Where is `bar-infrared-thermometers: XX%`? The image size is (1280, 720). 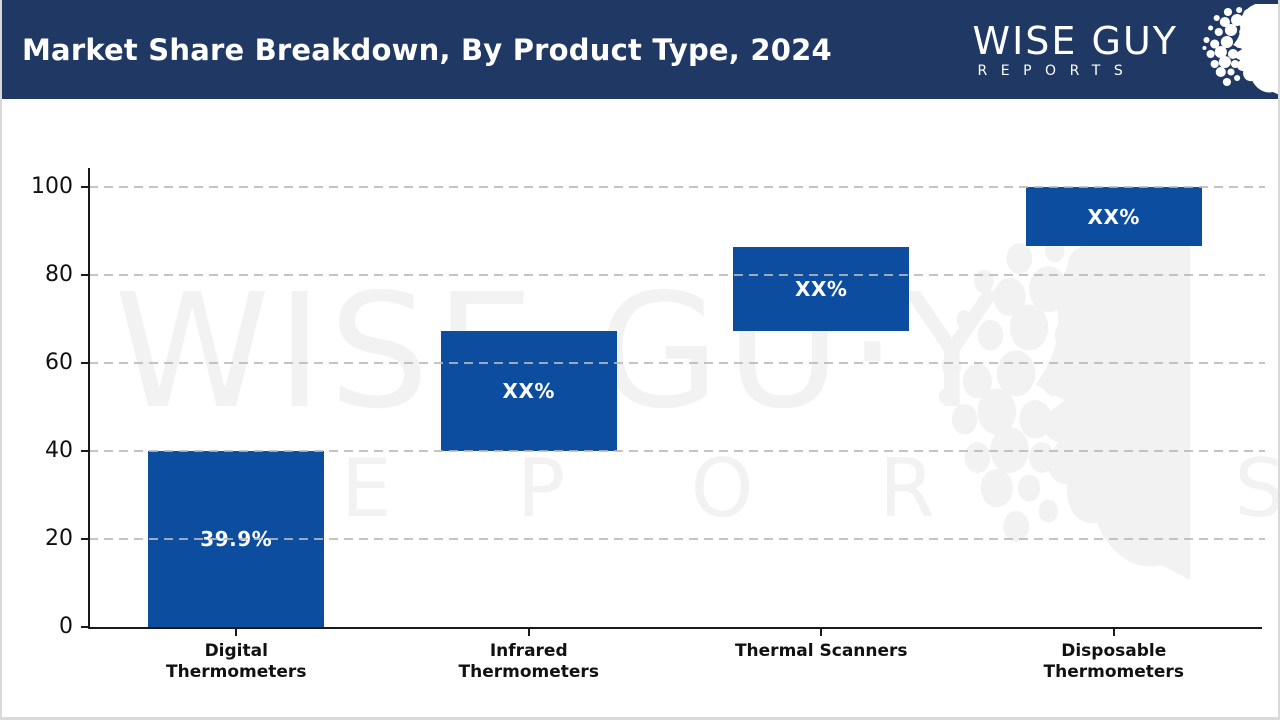
bar-infrared-thermometers: XX% is located at coordinates (528, 390).